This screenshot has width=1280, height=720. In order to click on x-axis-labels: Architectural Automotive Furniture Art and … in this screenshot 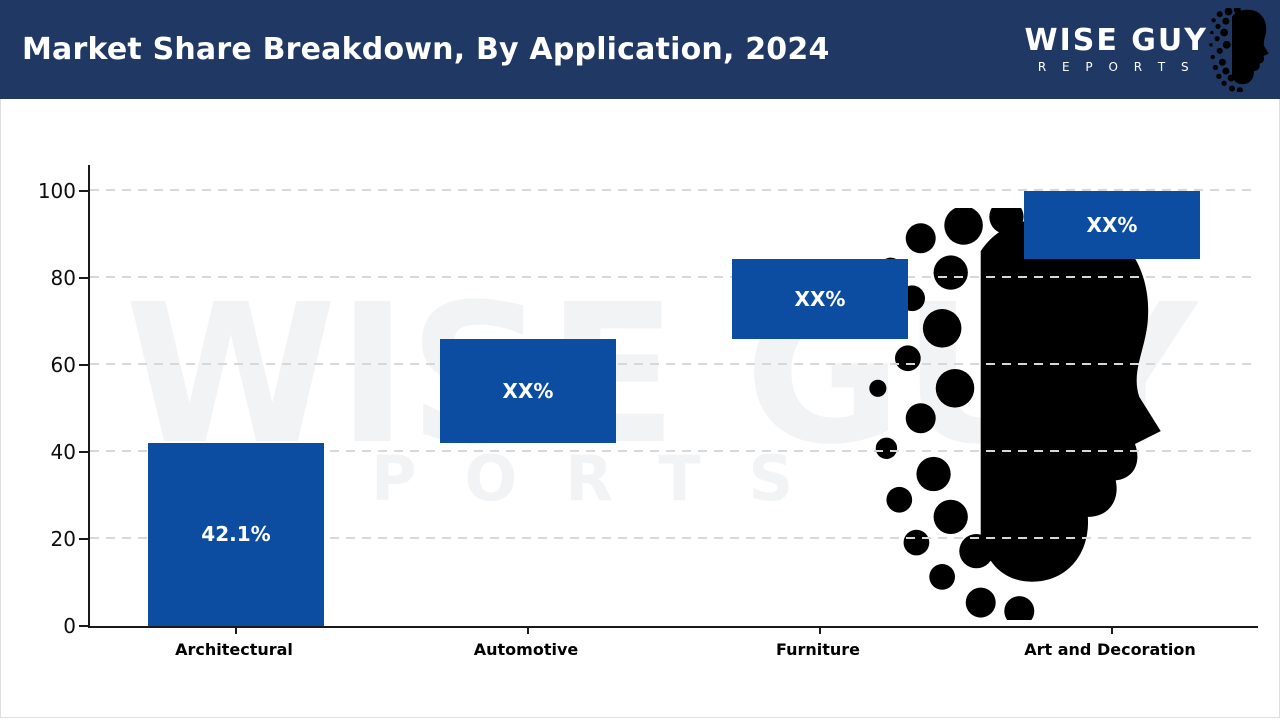, I will do `click(672, 652)`.